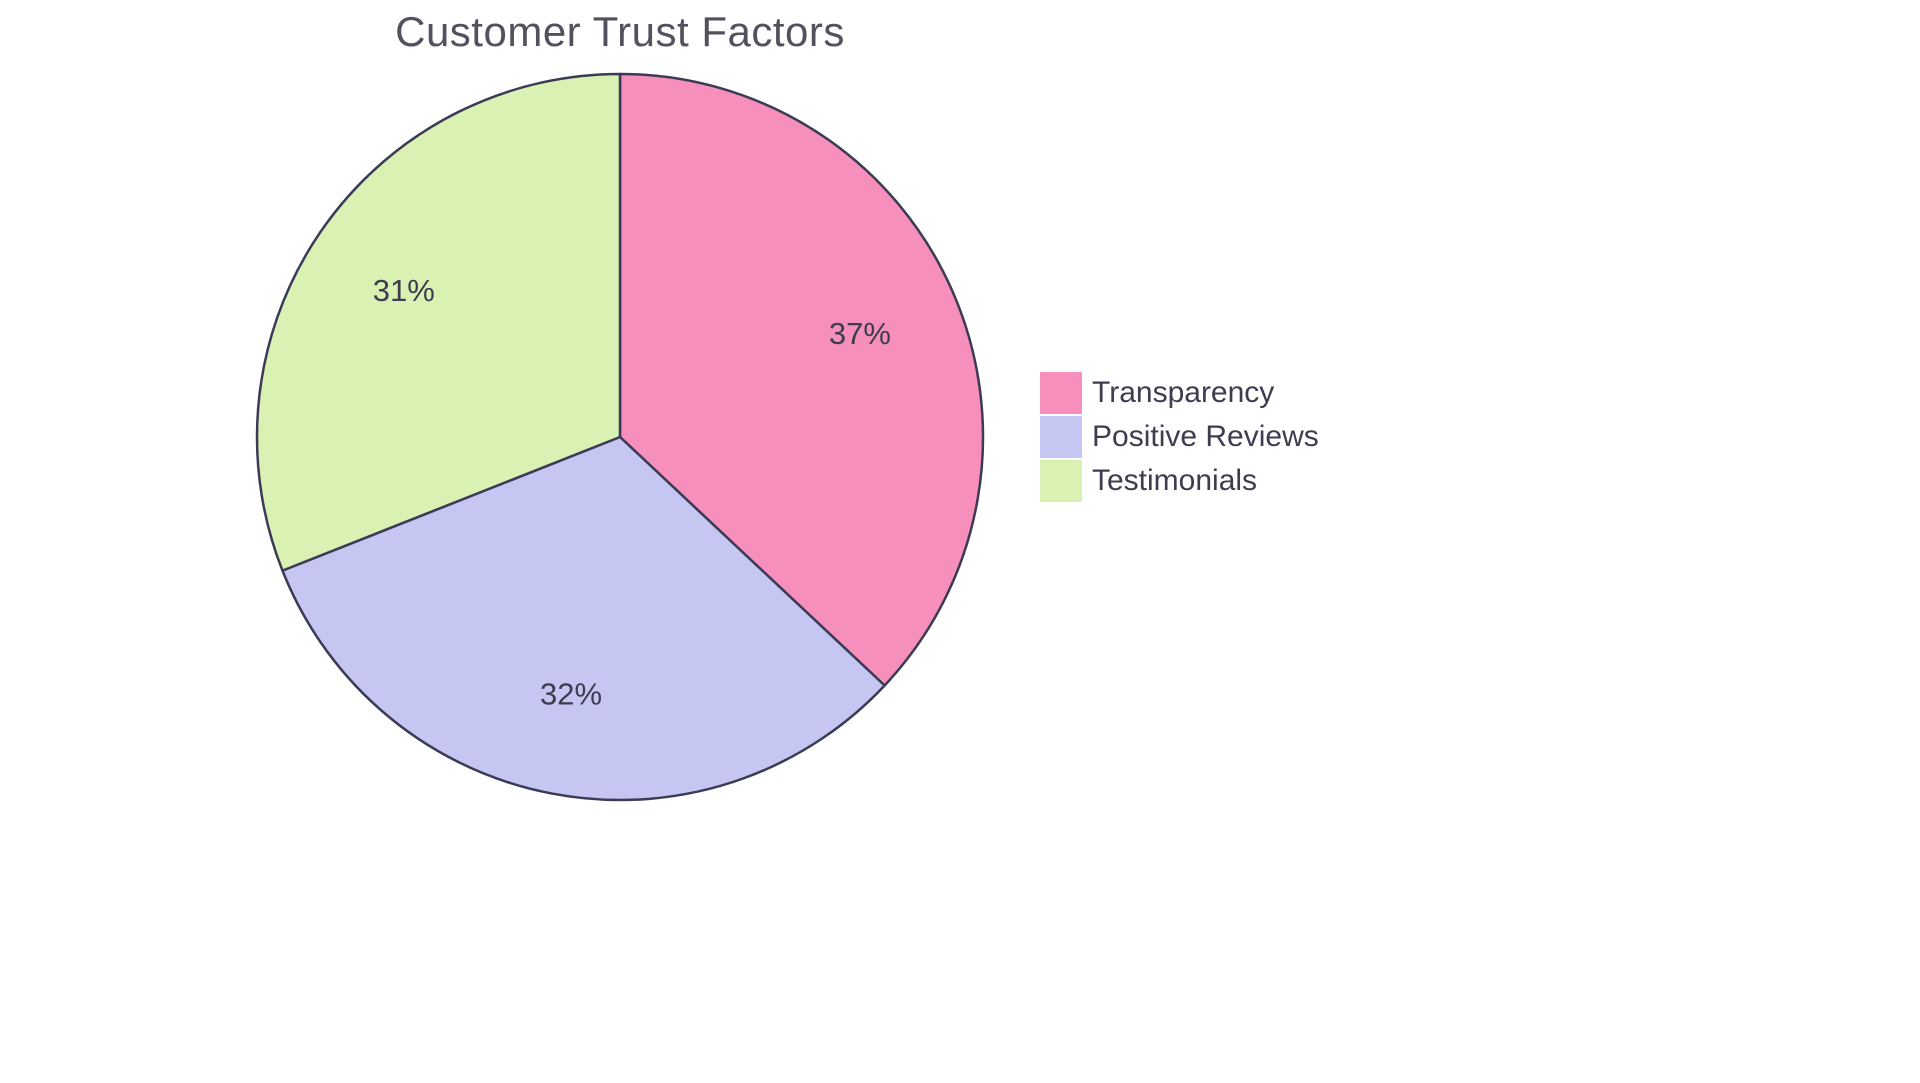  I want to click on legend-swatch-positive-reviews, so click(1061, 437).